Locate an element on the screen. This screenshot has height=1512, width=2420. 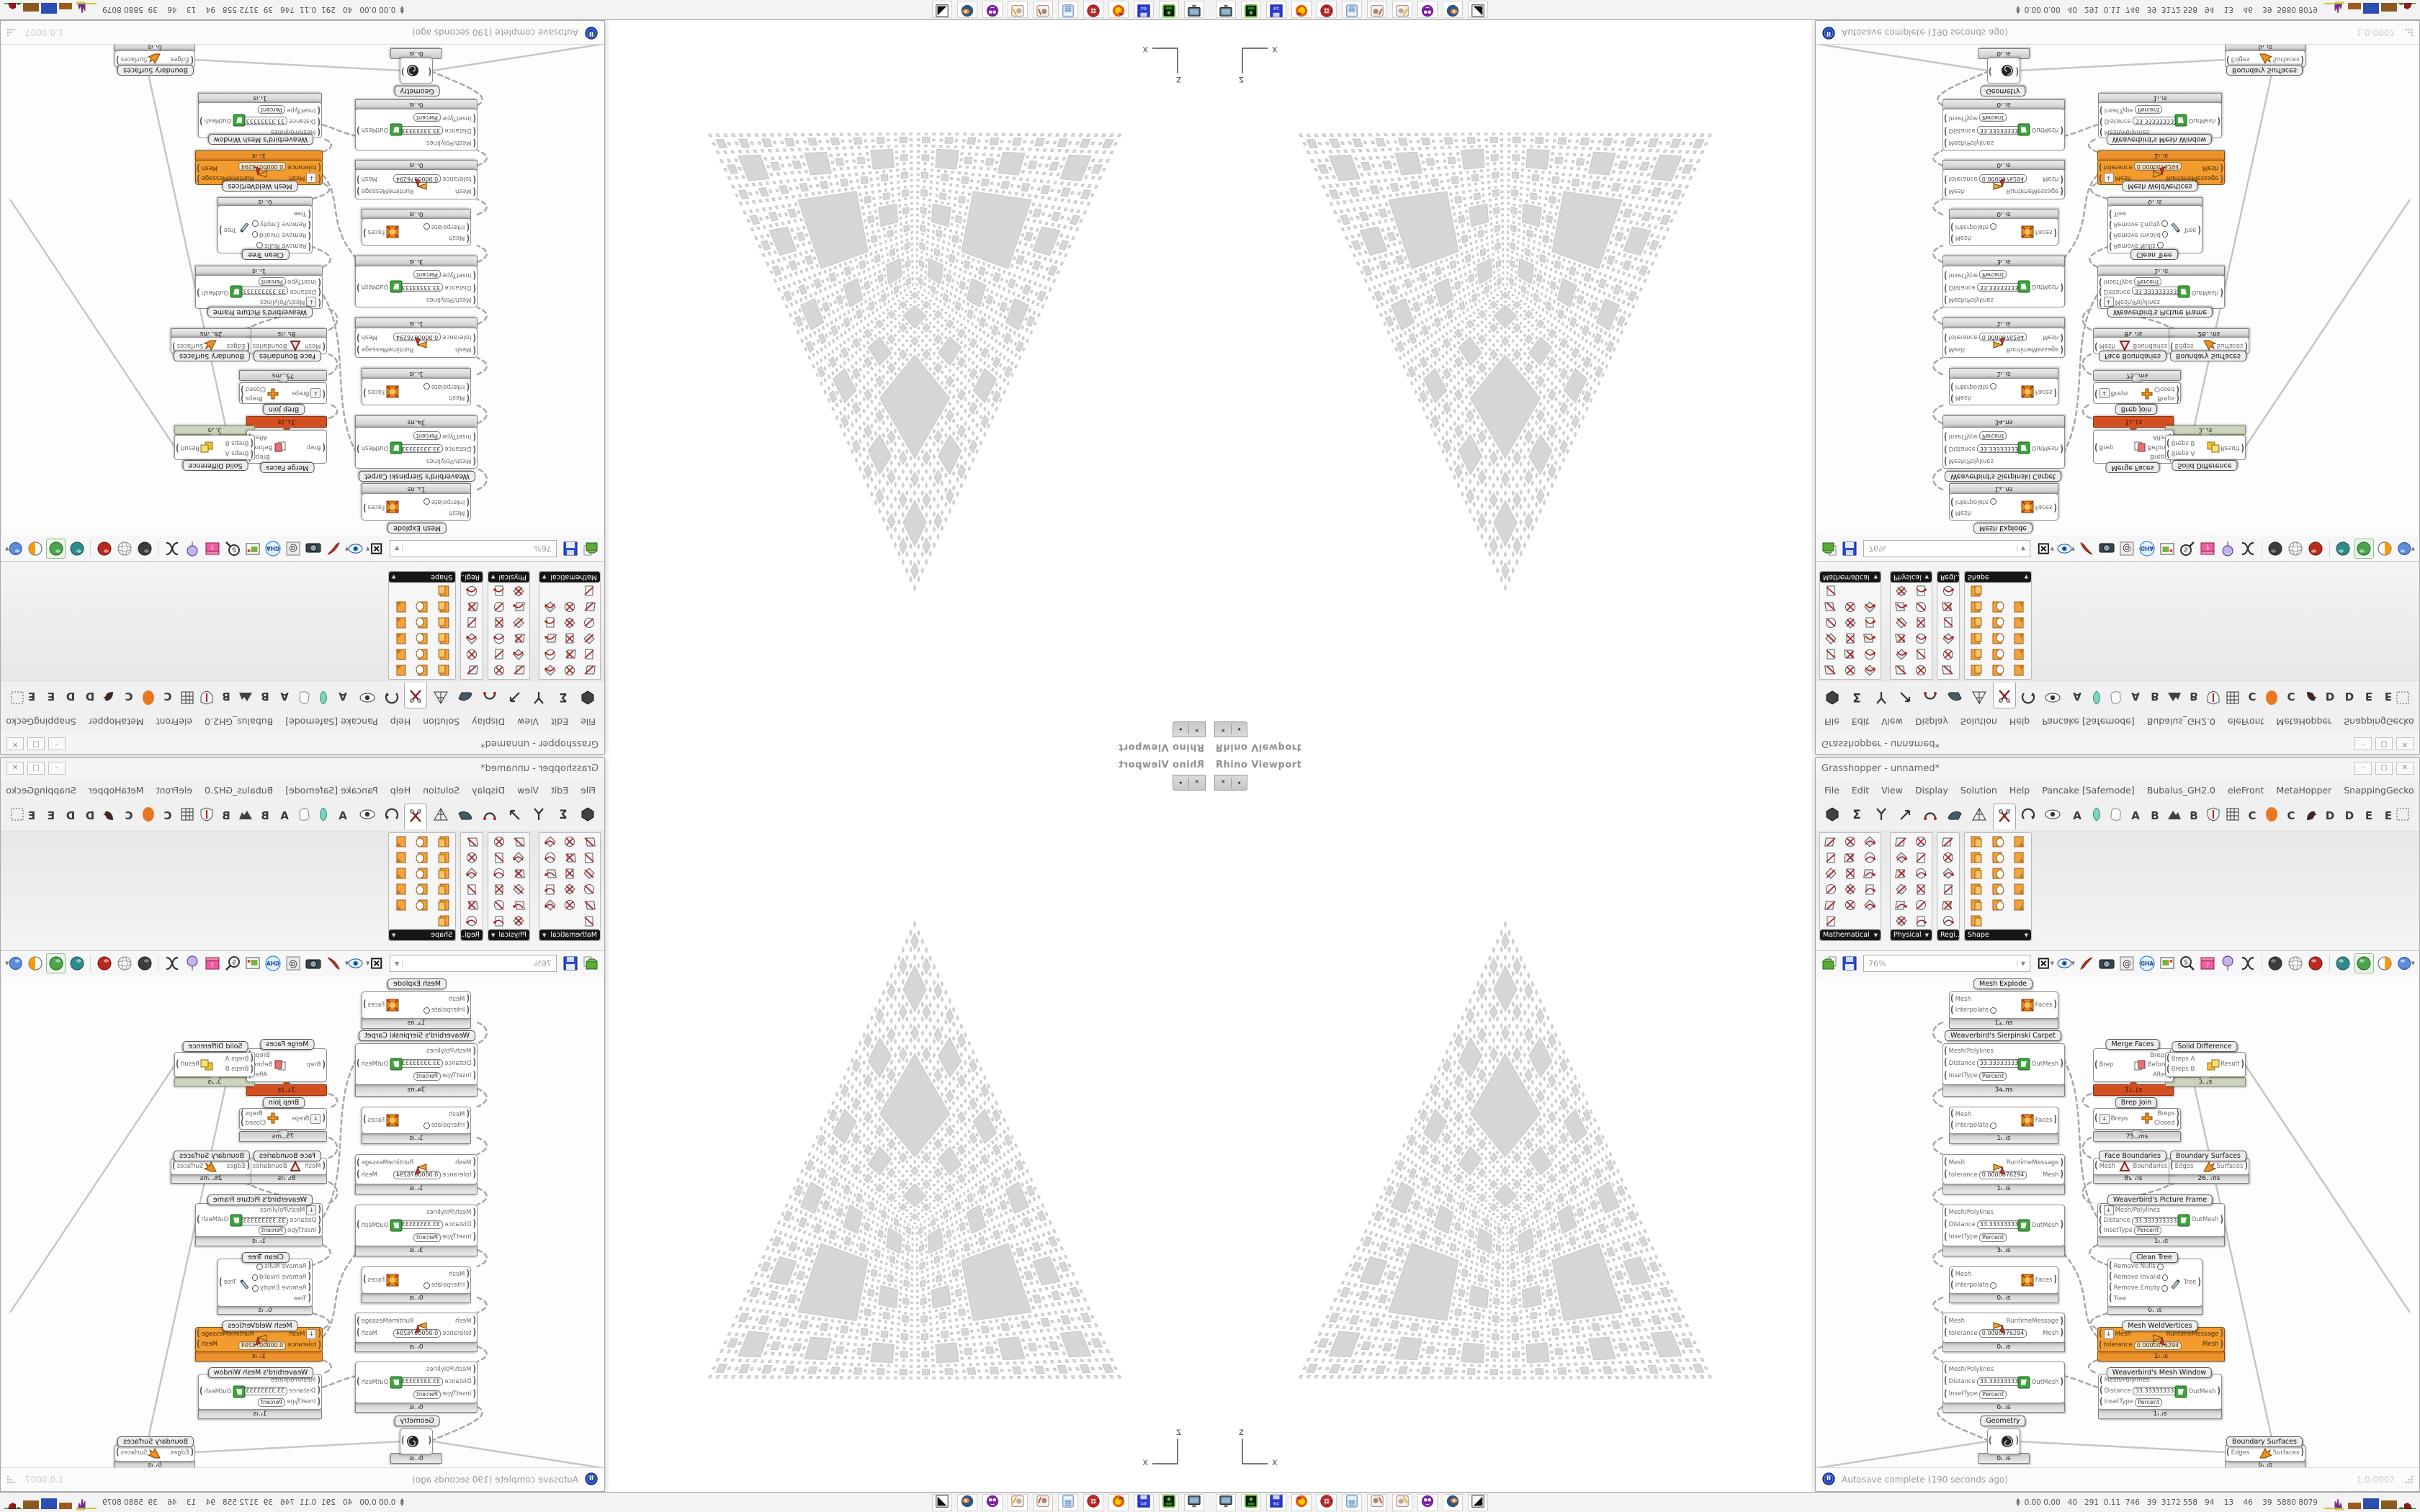
preview-dark-button is located at coordinates (2276, 548).